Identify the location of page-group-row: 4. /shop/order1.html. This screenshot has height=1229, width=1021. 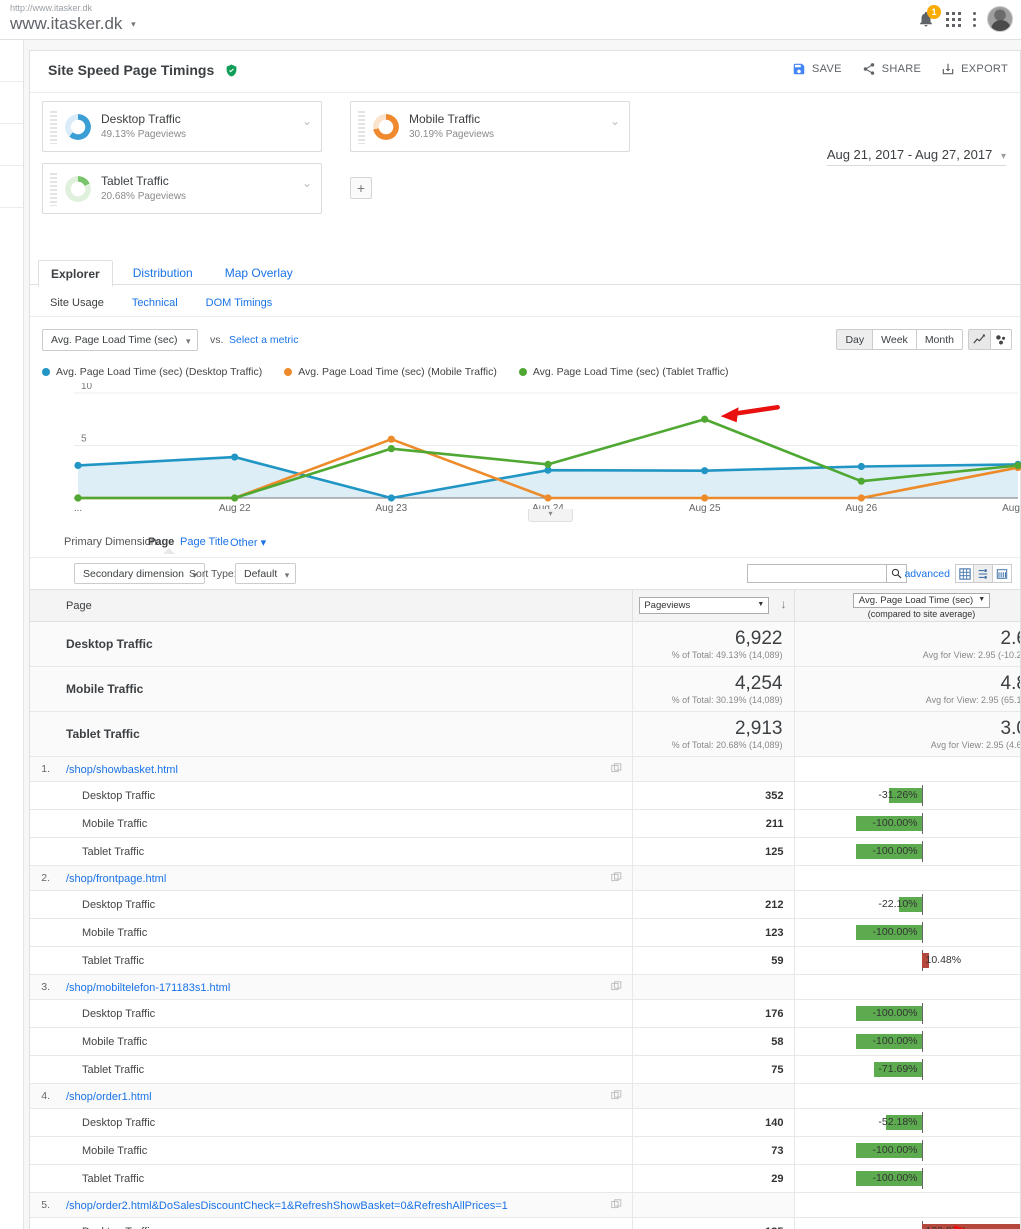
(525, 1096).